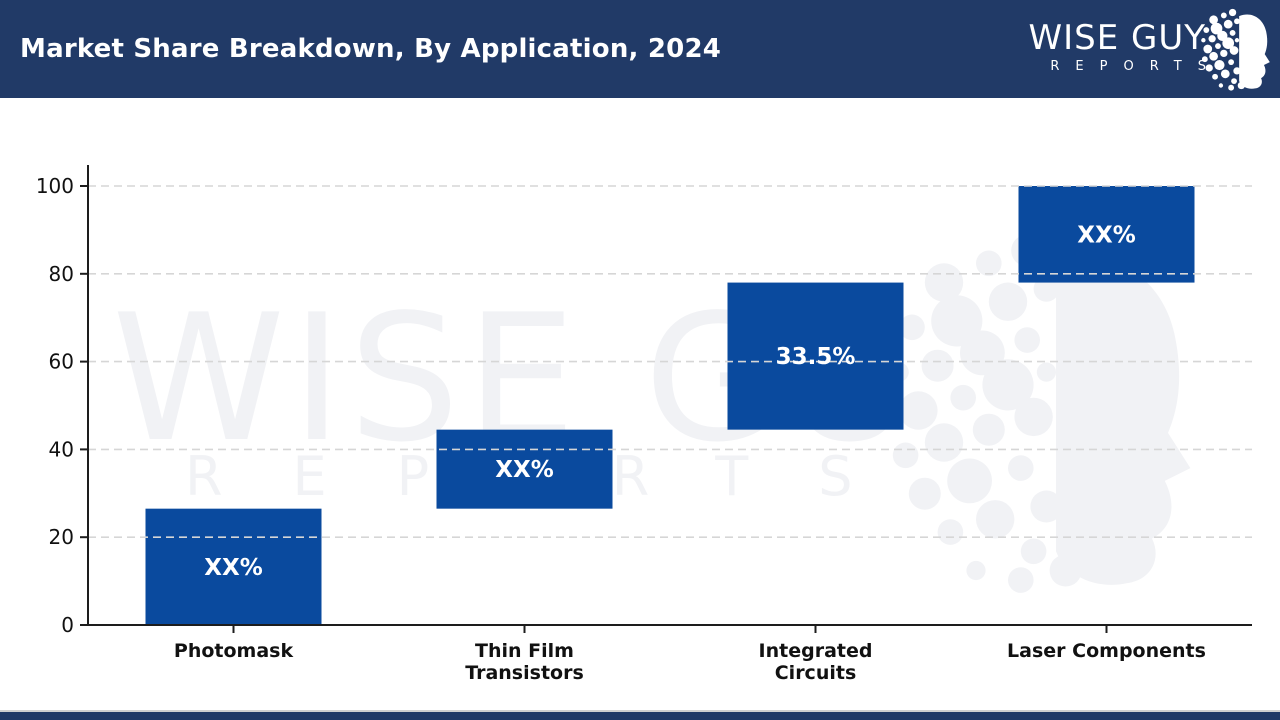 The width and height of the screenshot is (1280, 720). I want to click on brand-dotted-face-icon, so click(1235, 49).